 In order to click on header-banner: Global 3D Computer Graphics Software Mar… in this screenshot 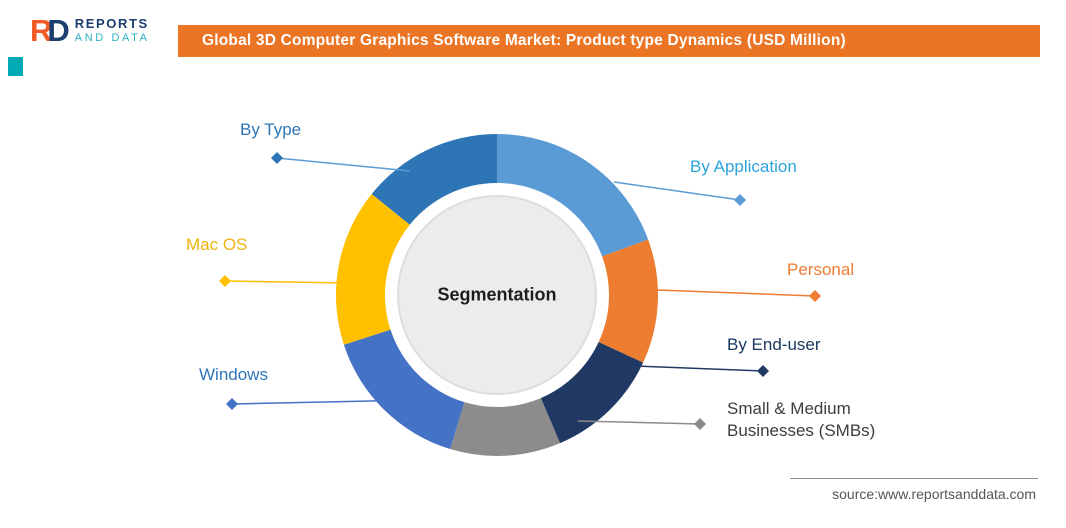, I will do `click(609, 41)`.